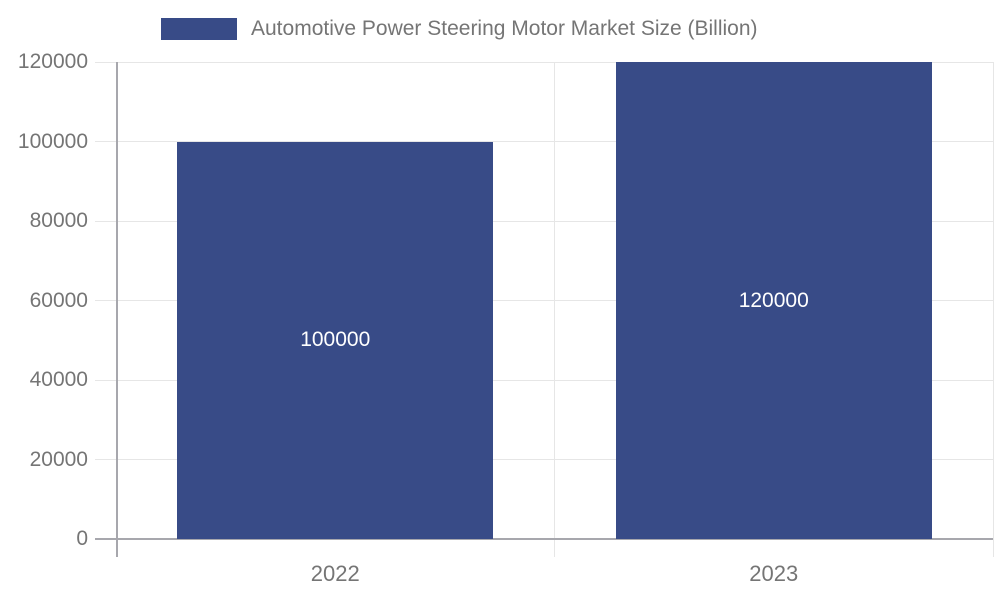 This screenshot has height=600, width=1000. Describe the element at coordinates (58, 220) in the screenshot. I see `y-tick-label: 80000` at that location.